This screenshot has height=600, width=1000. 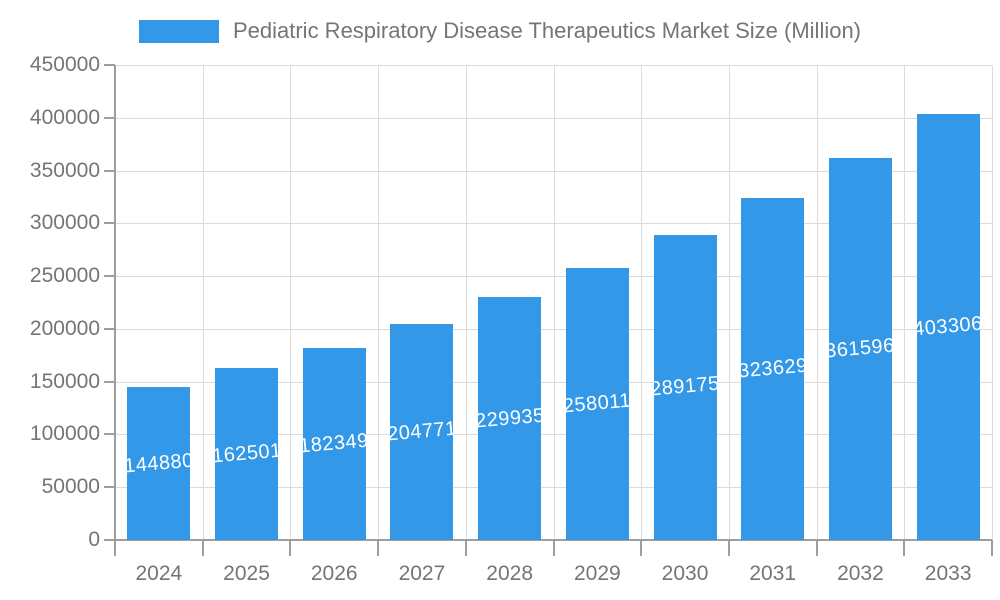 I want to click on x-axis-label-2029: 2029, so click(x=597, y=573).